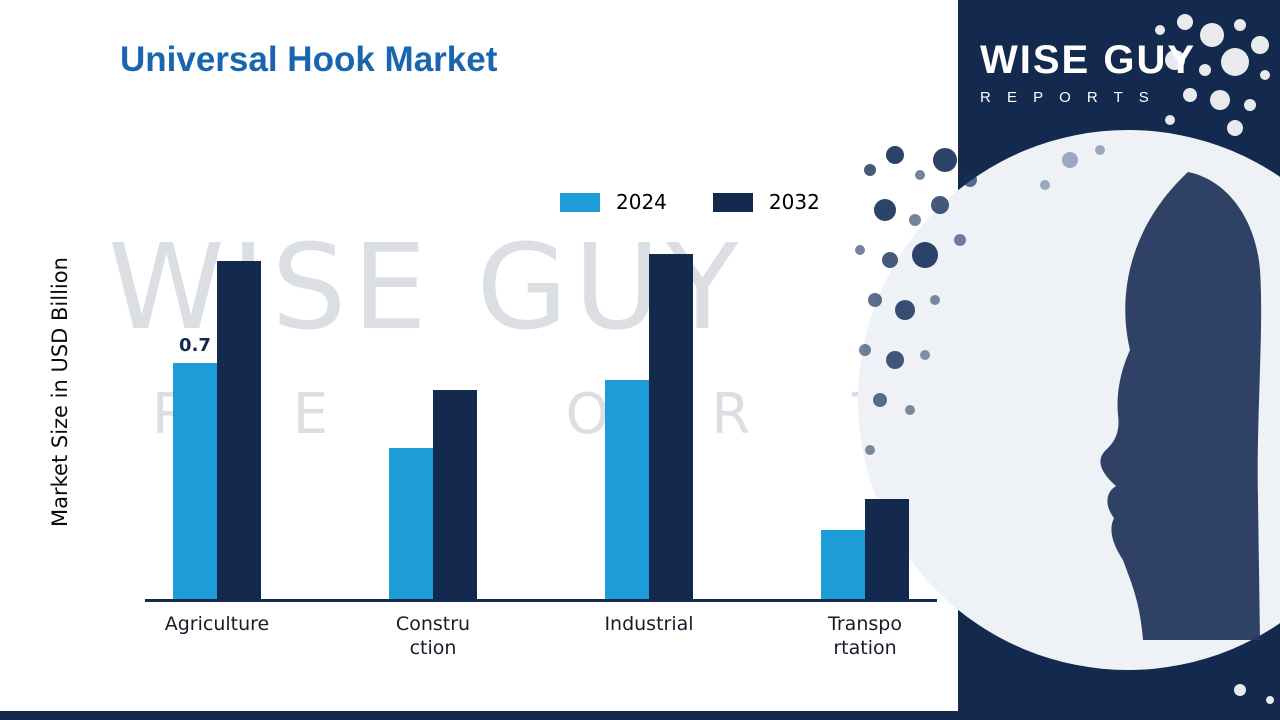  What do you see at coordinates (641, 202) in the screenshot?
I see `legend-label-2024: 2024` at bounding box center [641, 202].